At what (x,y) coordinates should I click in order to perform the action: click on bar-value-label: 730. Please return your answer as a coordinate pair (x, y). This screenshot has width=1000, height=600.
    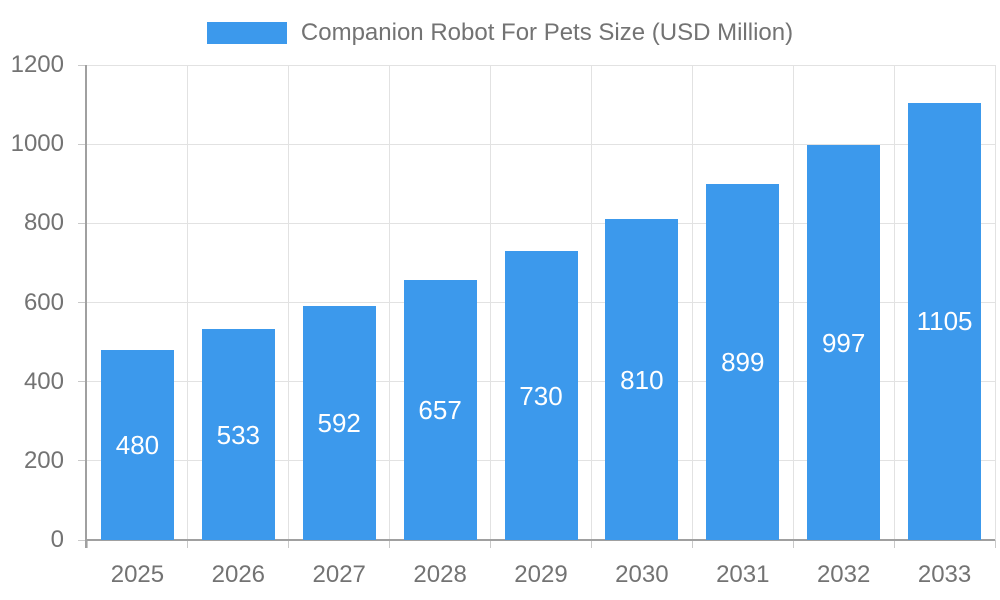
    Looking at the image, I should click on (541, 395).